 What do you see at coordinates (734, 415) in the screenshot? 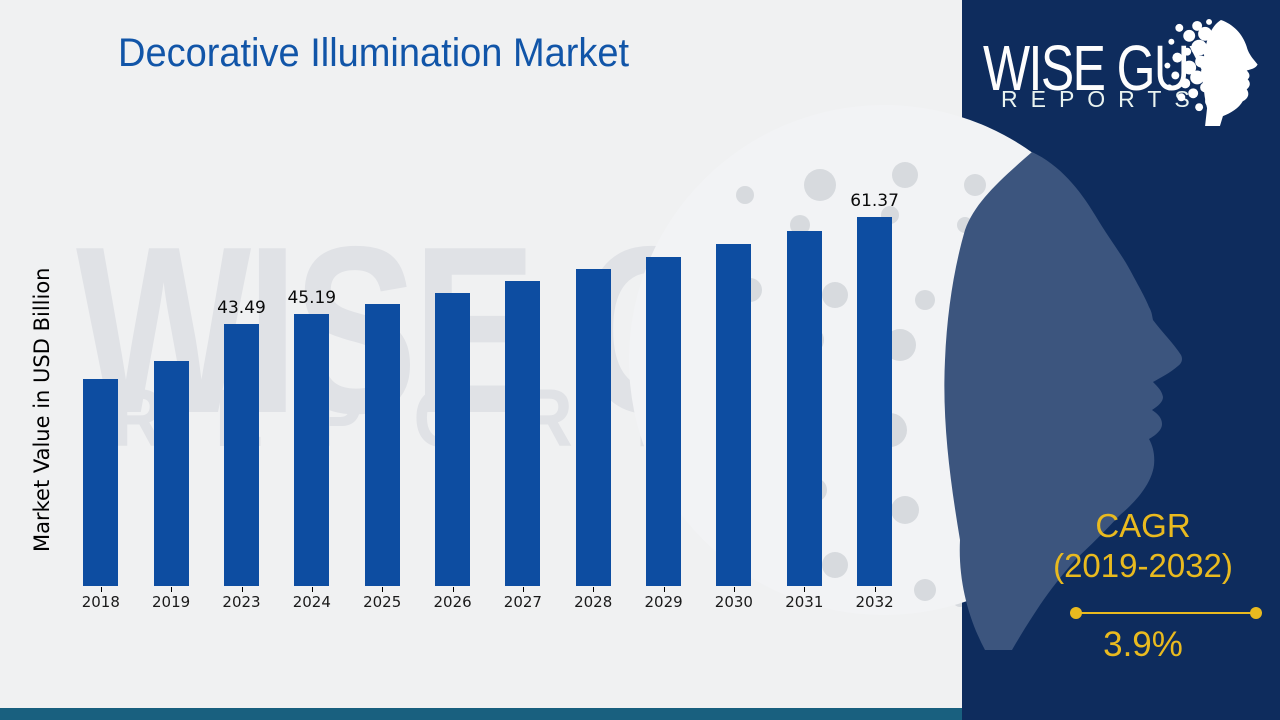
I see `bar-2030` at bounding box center [734, 415].